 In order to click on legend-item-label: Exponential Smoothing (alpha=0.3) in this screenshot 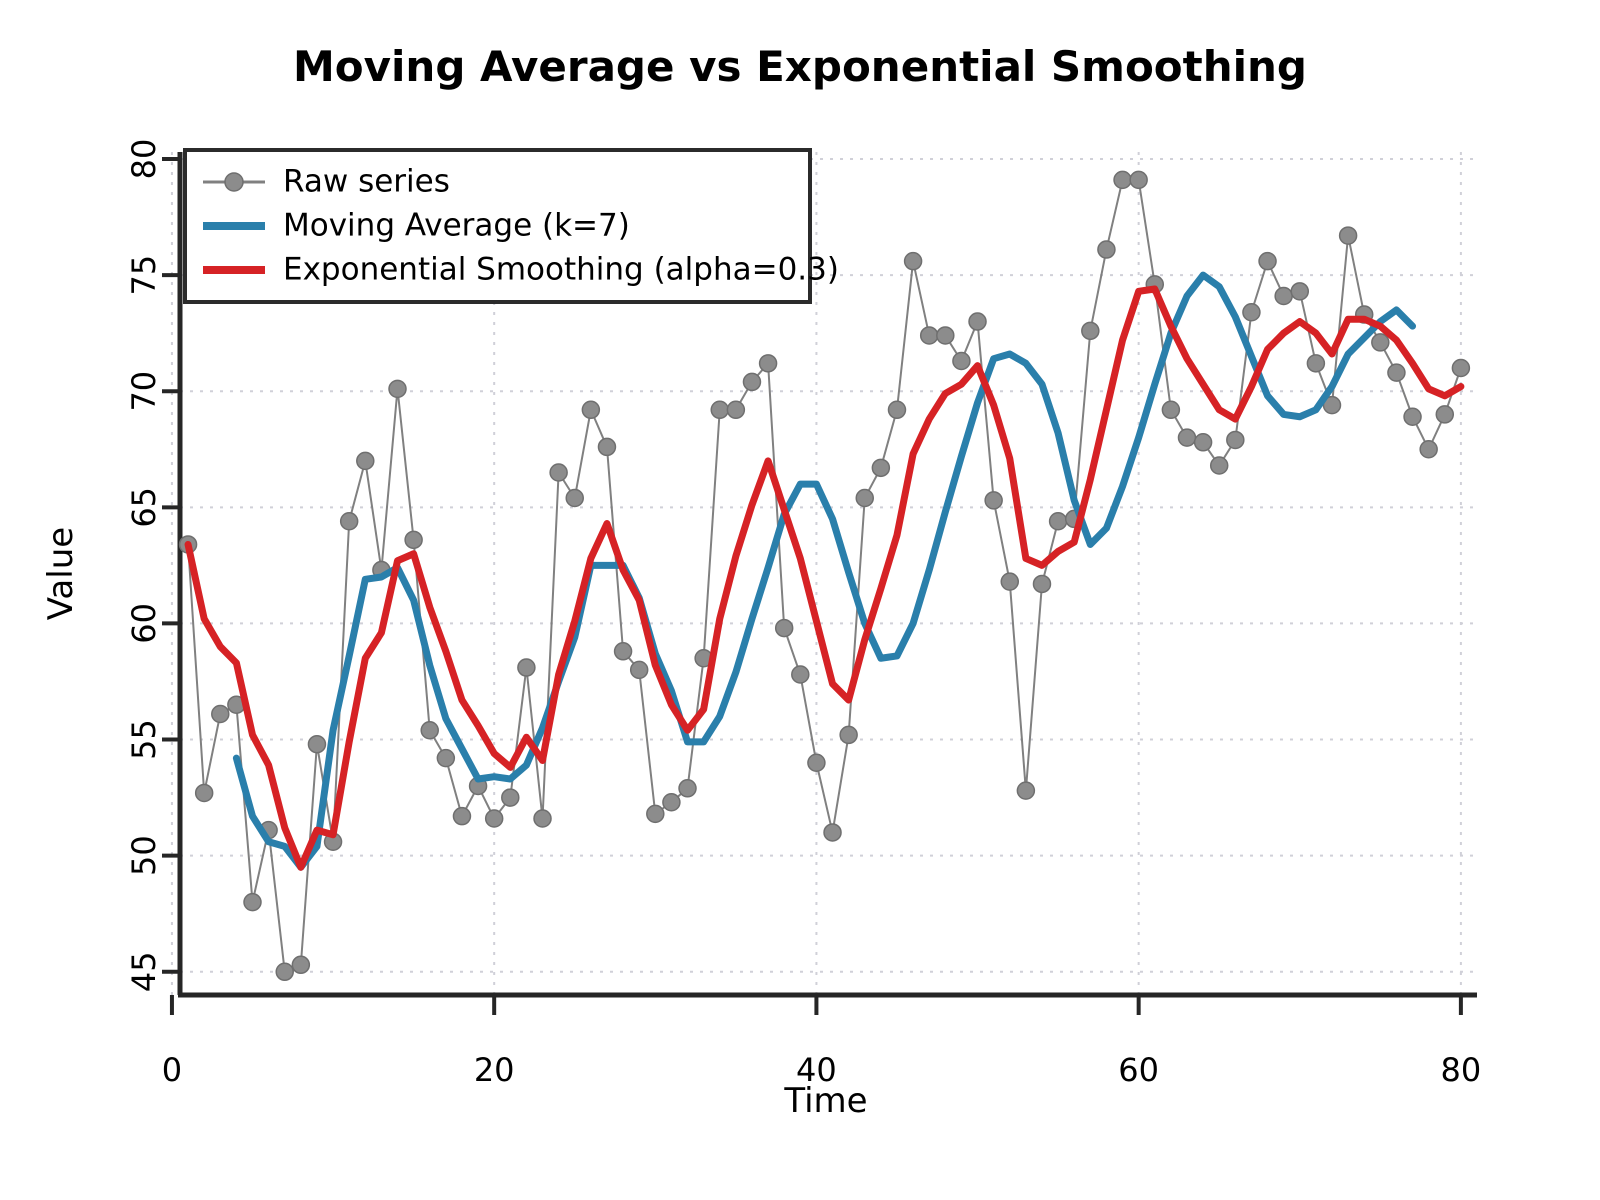, I will do `click(561, 270)`.